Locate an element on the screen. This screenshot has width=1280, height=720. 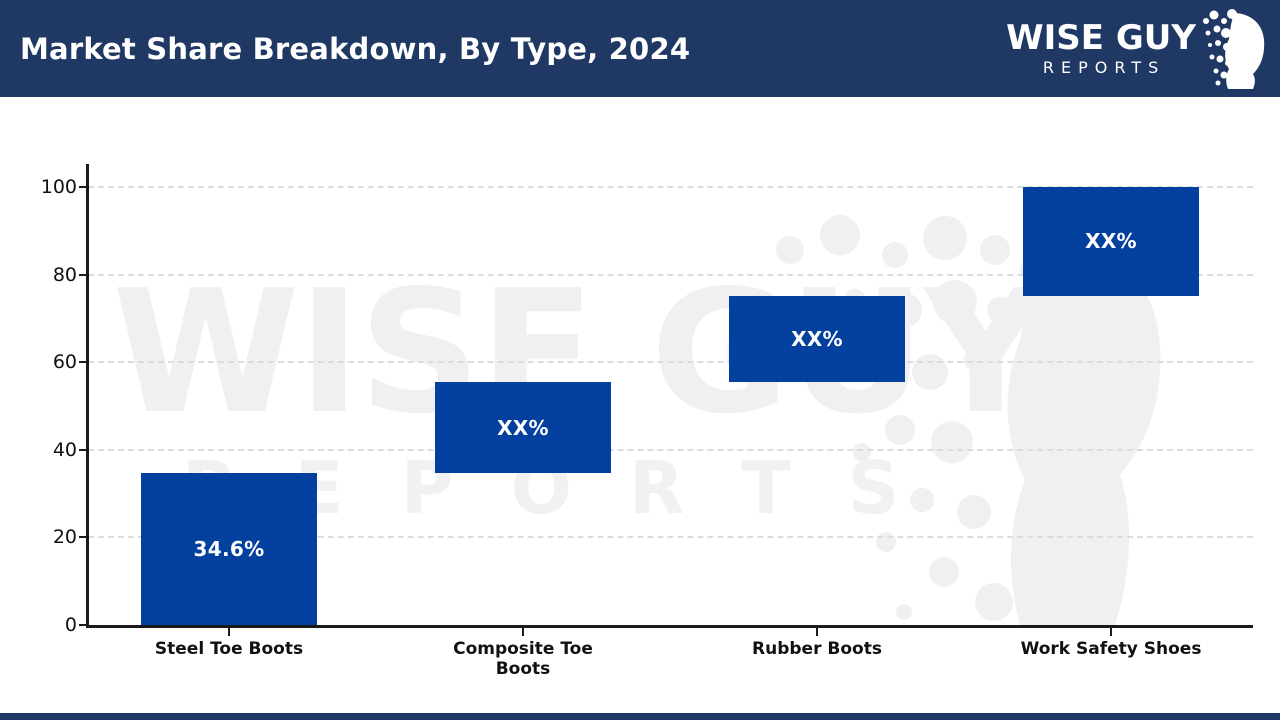
bar-work-safety-shoes: XX% is located at coordinates (1111, 241).